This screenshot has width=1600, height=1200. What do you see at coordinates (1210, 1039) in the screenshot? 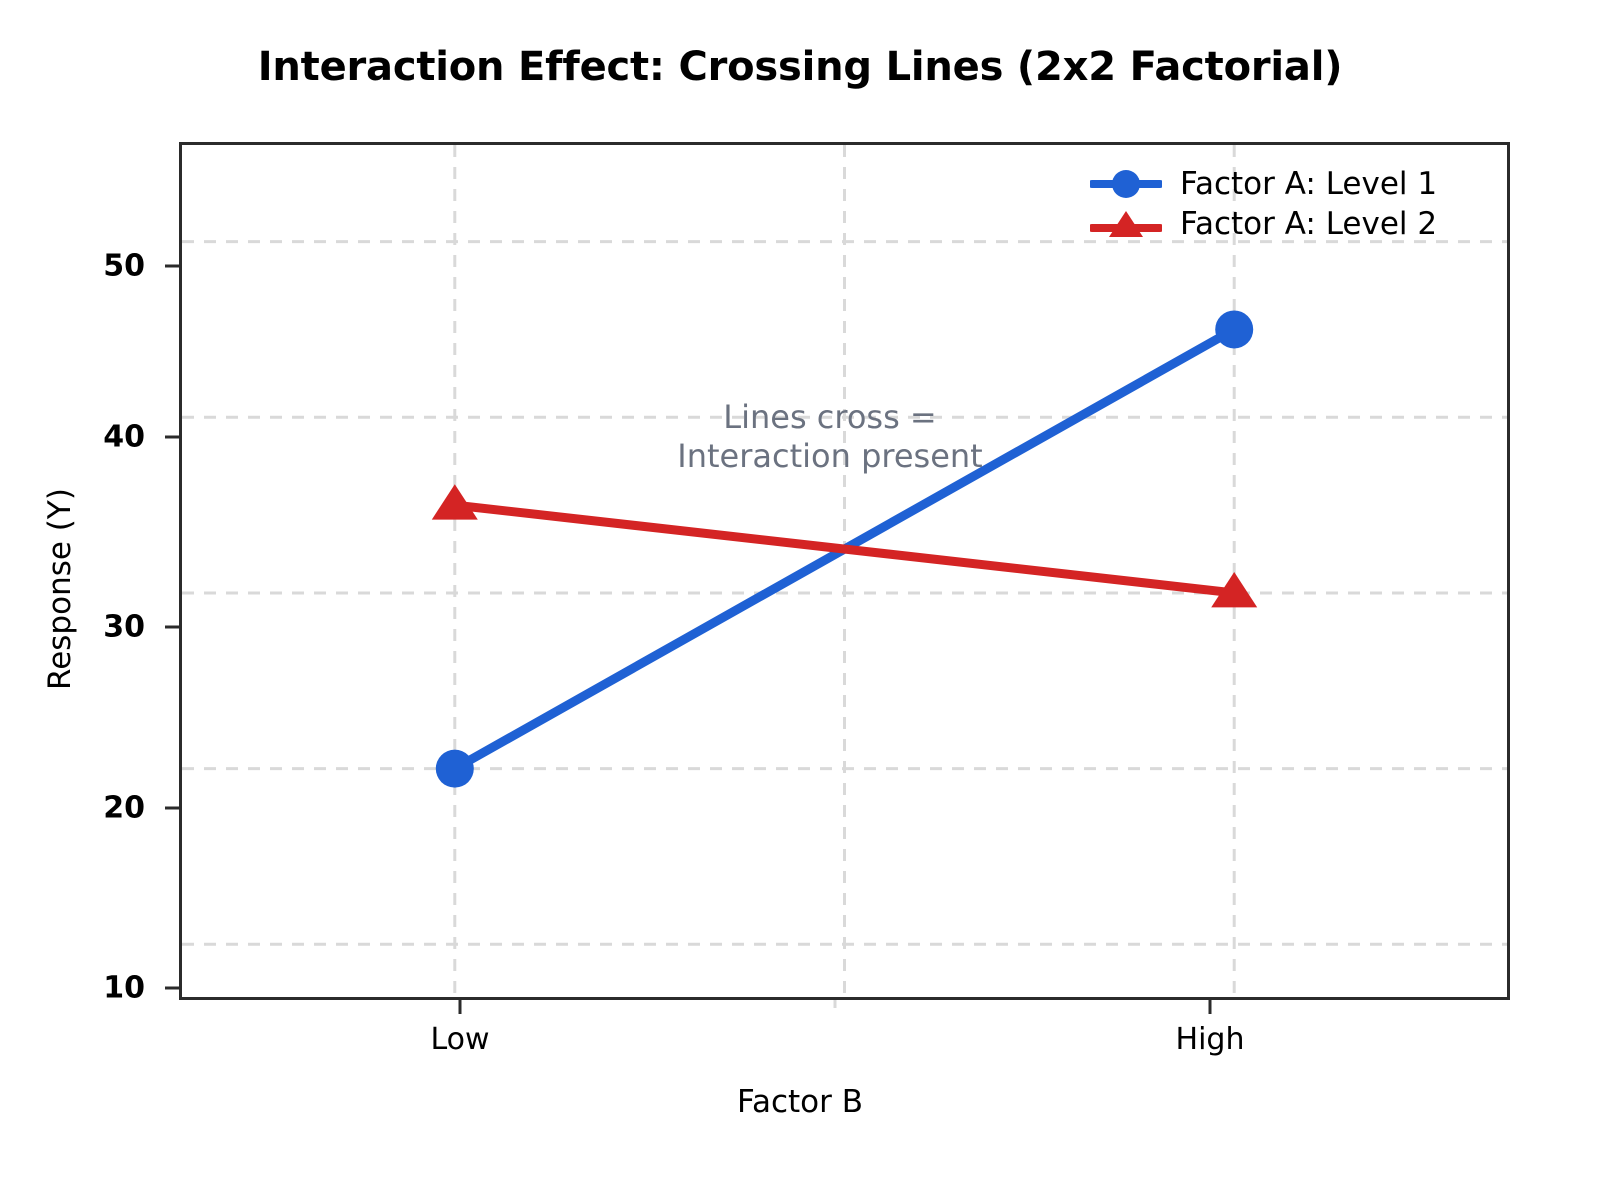
I see `x-tick-label-high: High` at bounding box center [1210, 1039].